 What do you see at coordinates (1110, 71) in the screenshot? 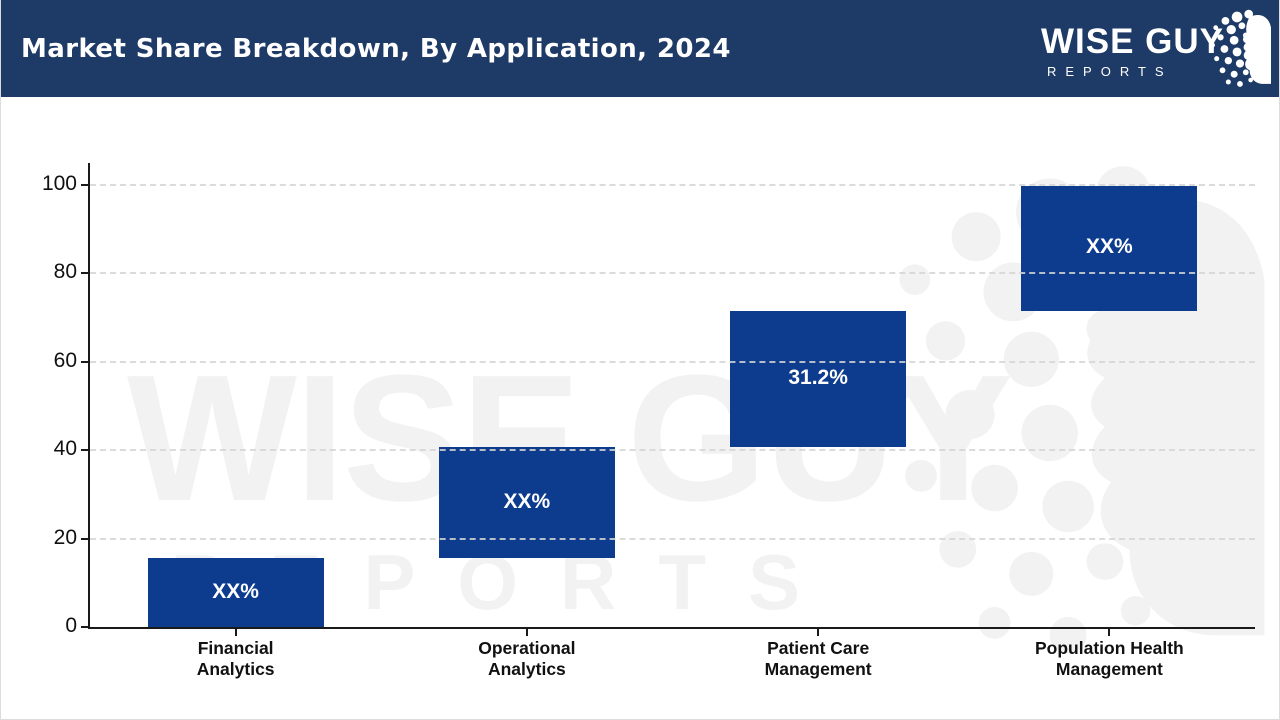
I see `logo-sub-text: REPORTS` at bounding box center [1110, 71].